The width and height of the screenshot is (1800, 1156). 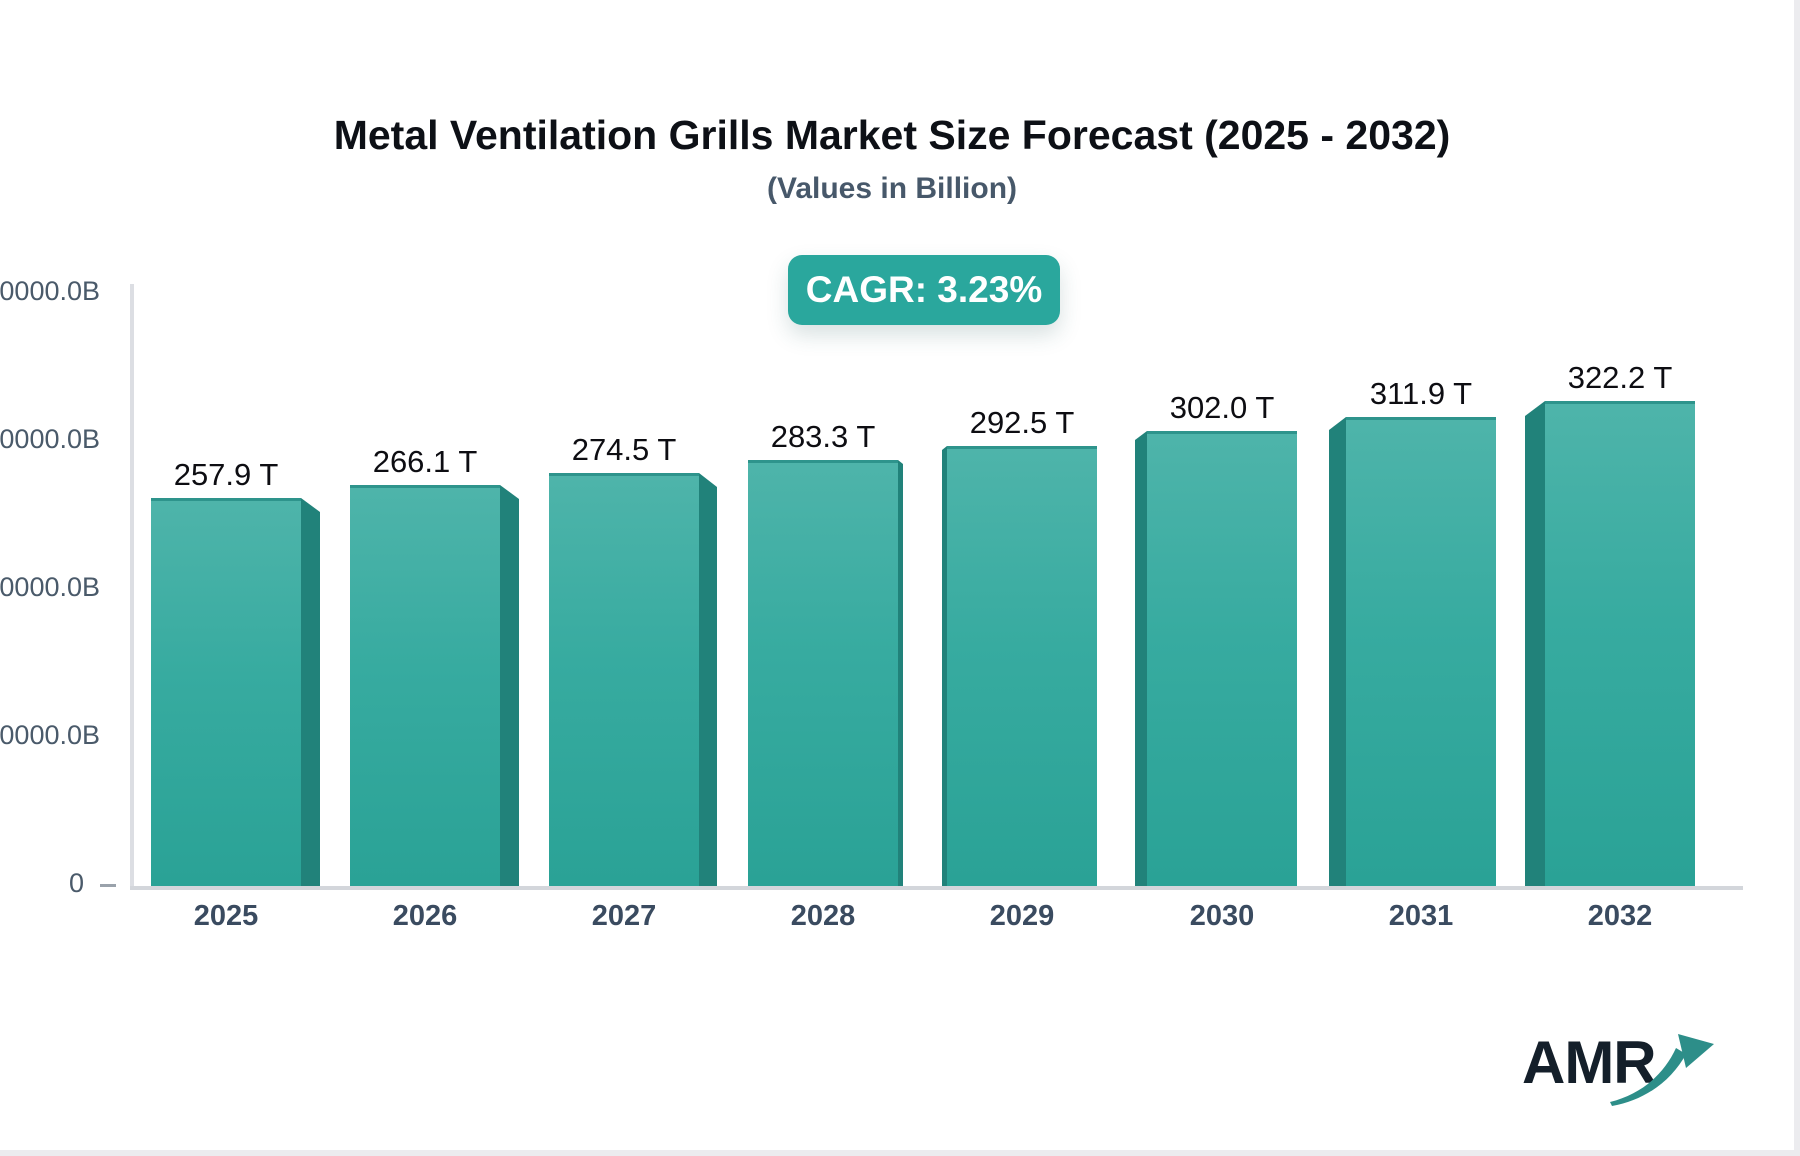 What do you see at coordinates (900, 1153) in the screenshot?
I see `window-edge-bottom` at bounding box center [900, 1153].